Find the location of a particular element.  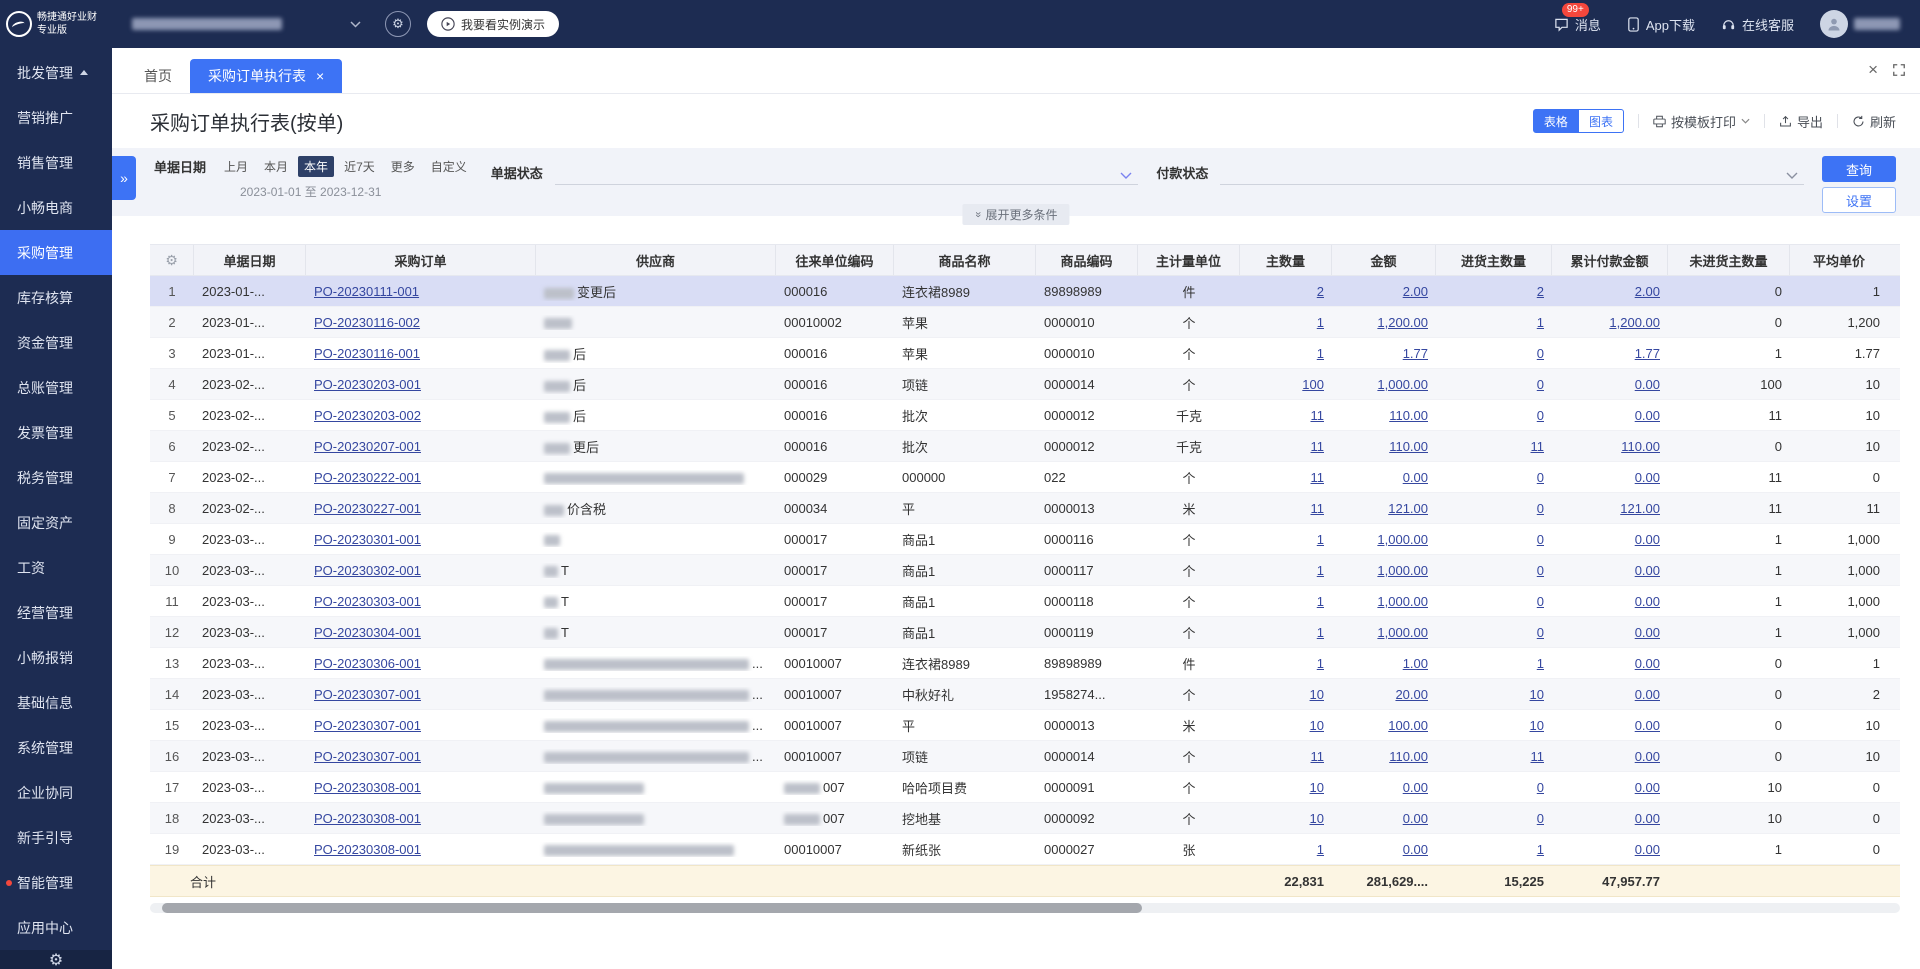

cell-link: PO-20230203-001 is located at coordinates (367, 384).